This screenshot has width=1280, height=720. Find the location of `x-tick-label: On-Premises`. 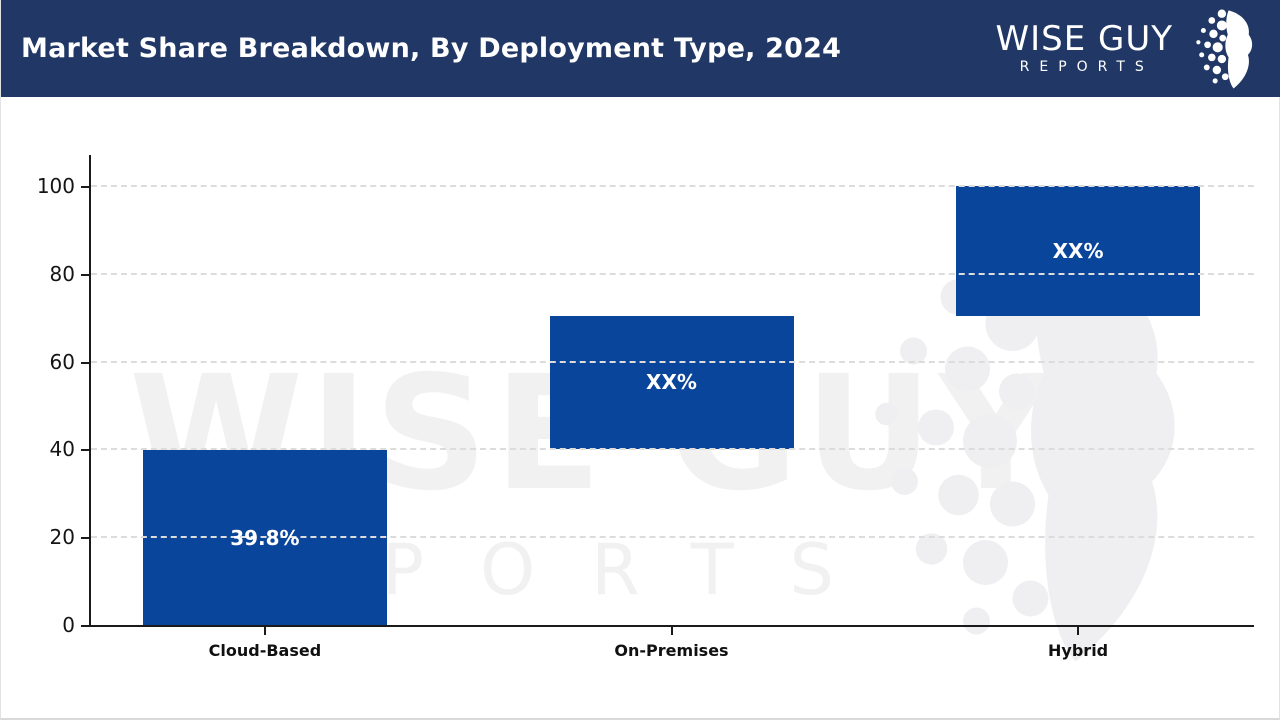

x-tick-label: On-Premises is located at coordinates (671, 650).